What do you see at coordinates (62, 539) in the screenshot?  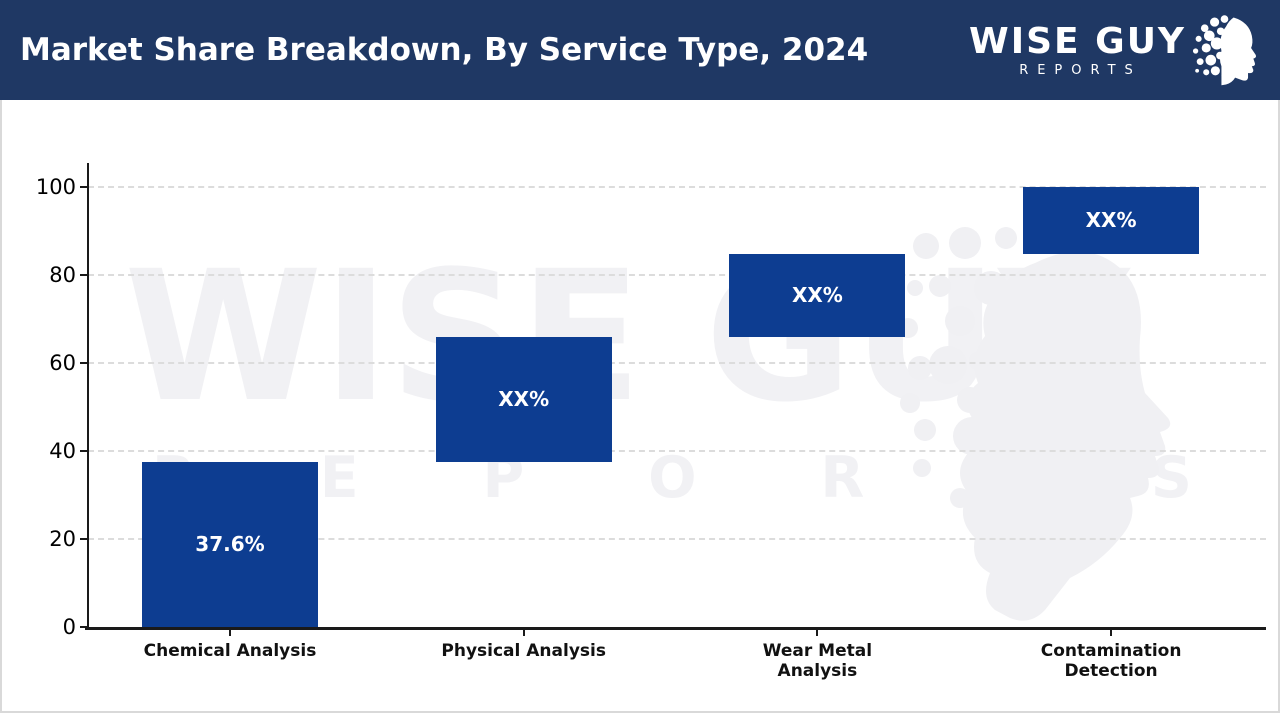 I see `y-tick-label: 20` at bounding box center [62, 539].